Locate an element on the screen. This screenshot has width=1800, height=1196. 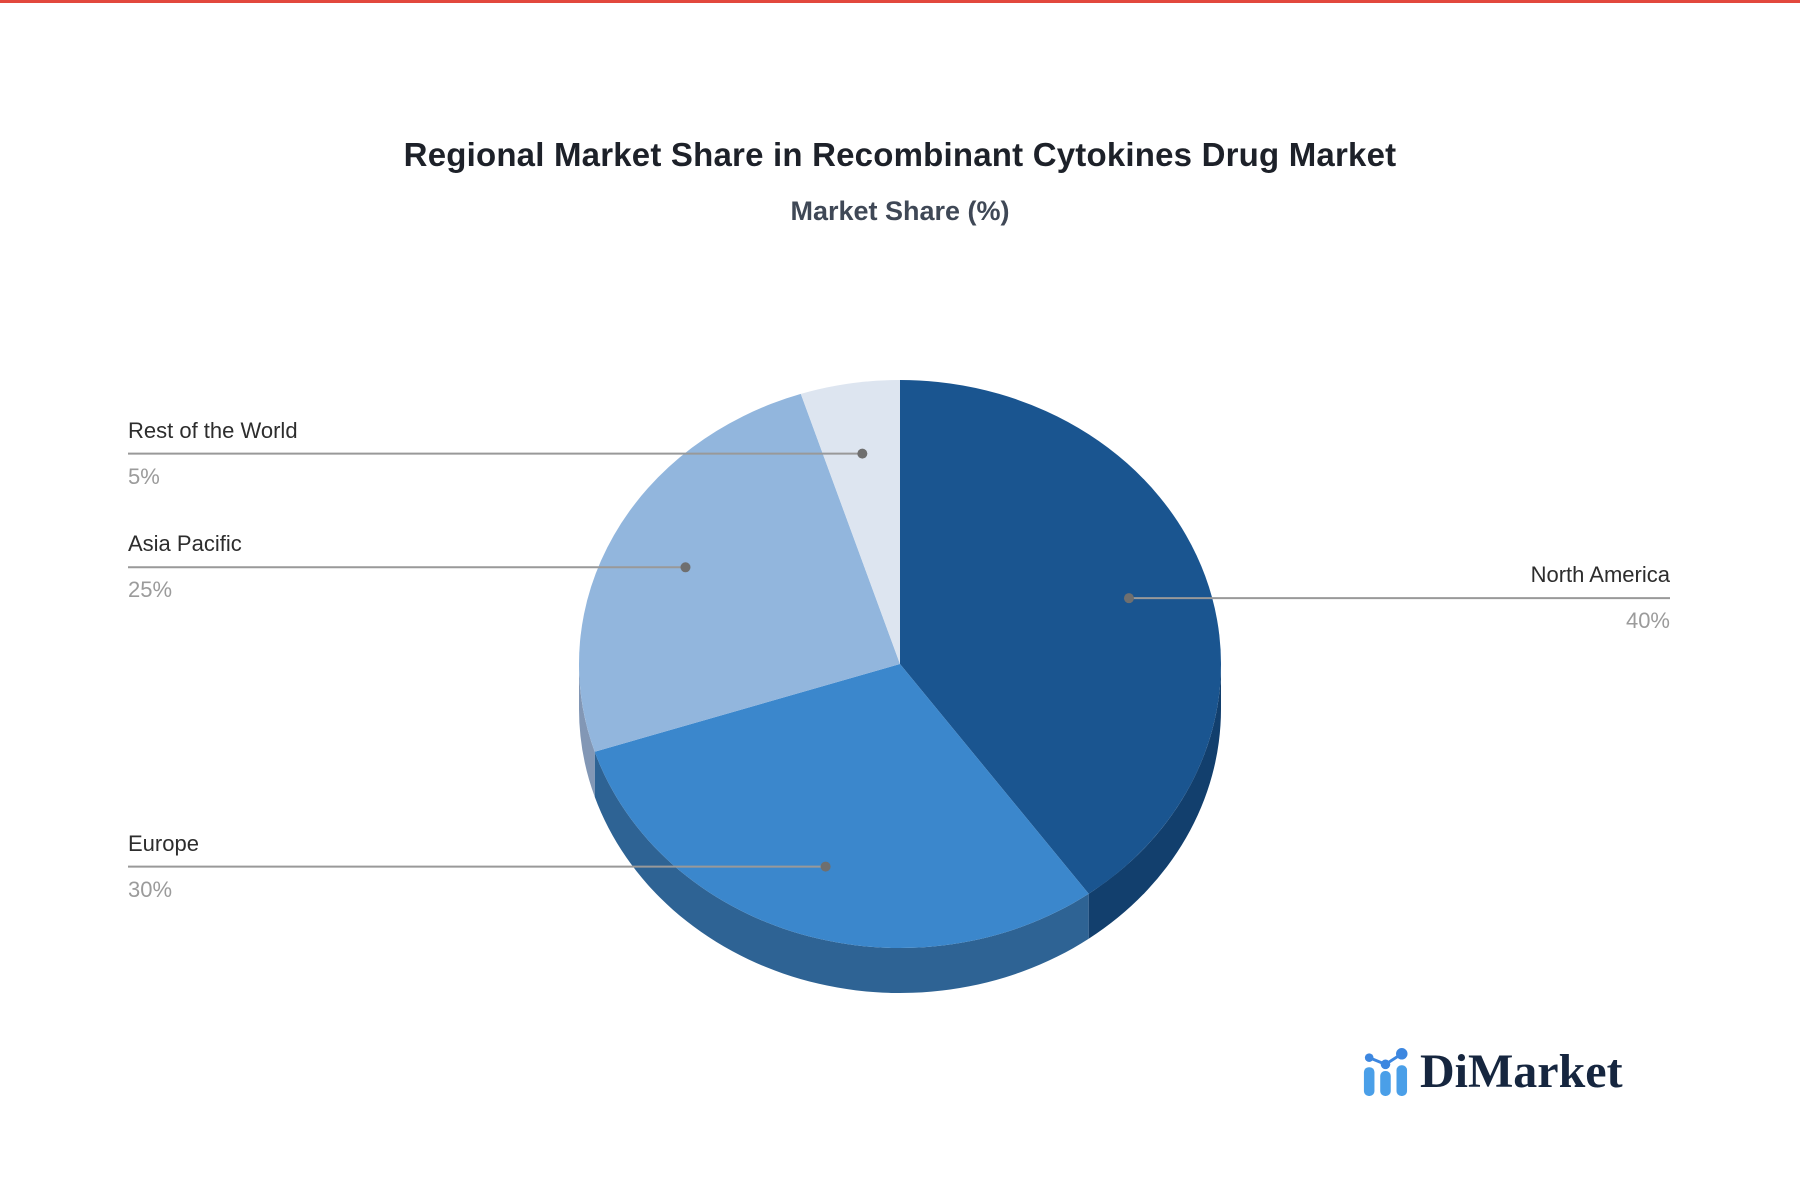
label-rest-of-the-world: Rest of the World is located at coordinates (213, 430).